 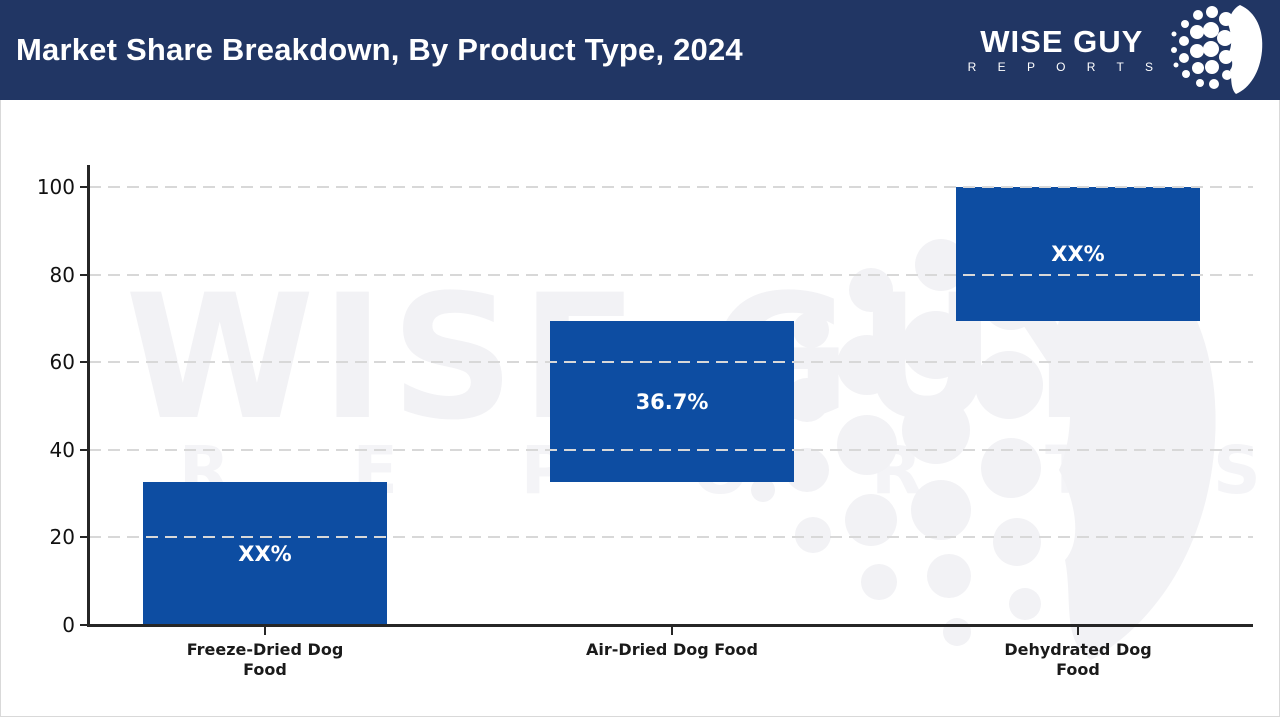 What do you see at coordinates (68, 625) in the screenshot?
I see `y-axis-tick-label: 0` at bounding box center [68, 625].